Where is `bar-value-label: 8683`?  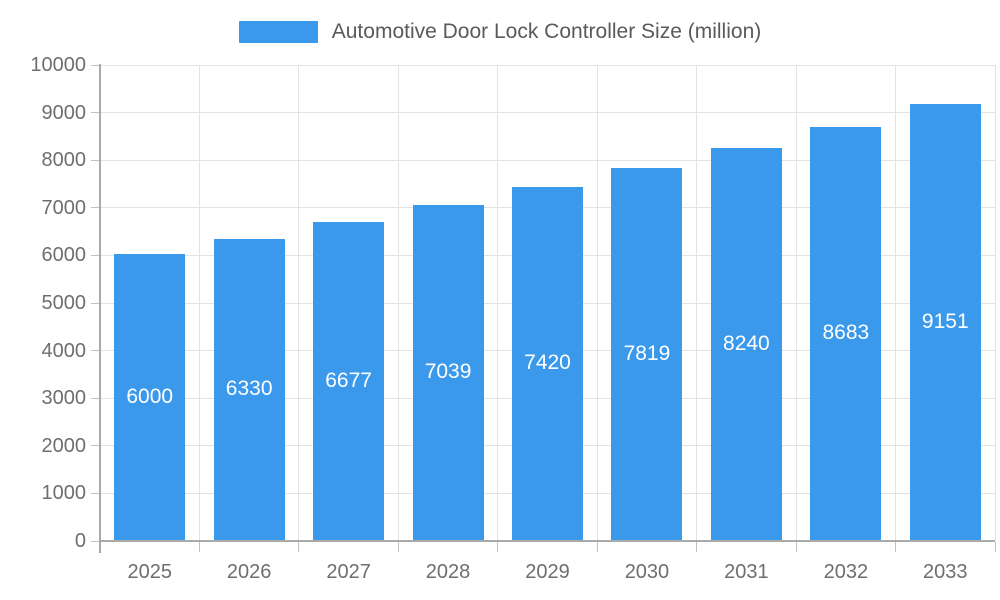
bar-value-label: 8683 is located at coordinates (846, 333).